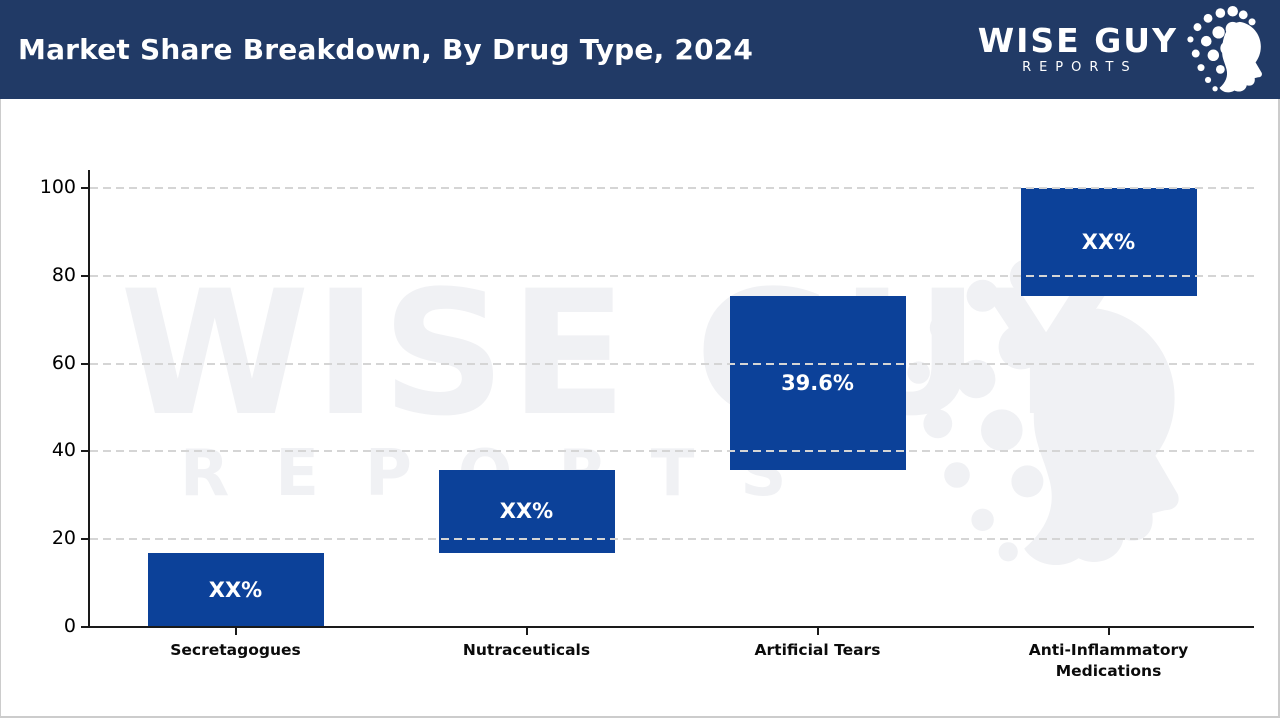 The height and width of the screenshot is (720, 1280). I want to click on bar-value-label: 39.6%, so click(817, 382).